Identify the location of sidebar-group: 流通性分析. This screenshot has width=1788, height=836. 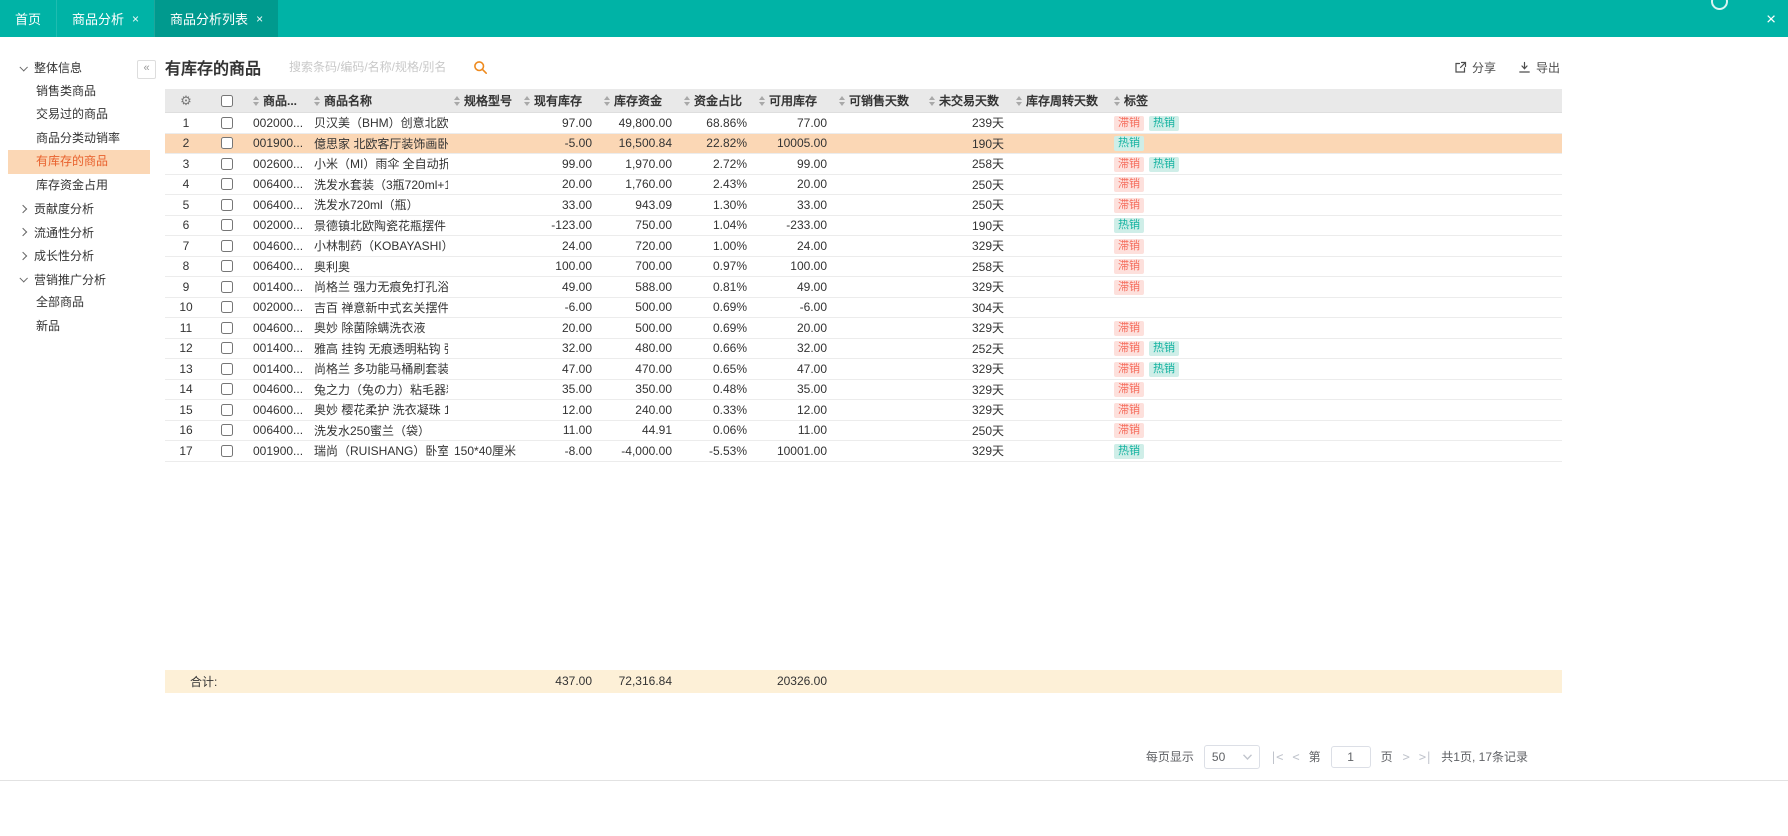
(79, 233).